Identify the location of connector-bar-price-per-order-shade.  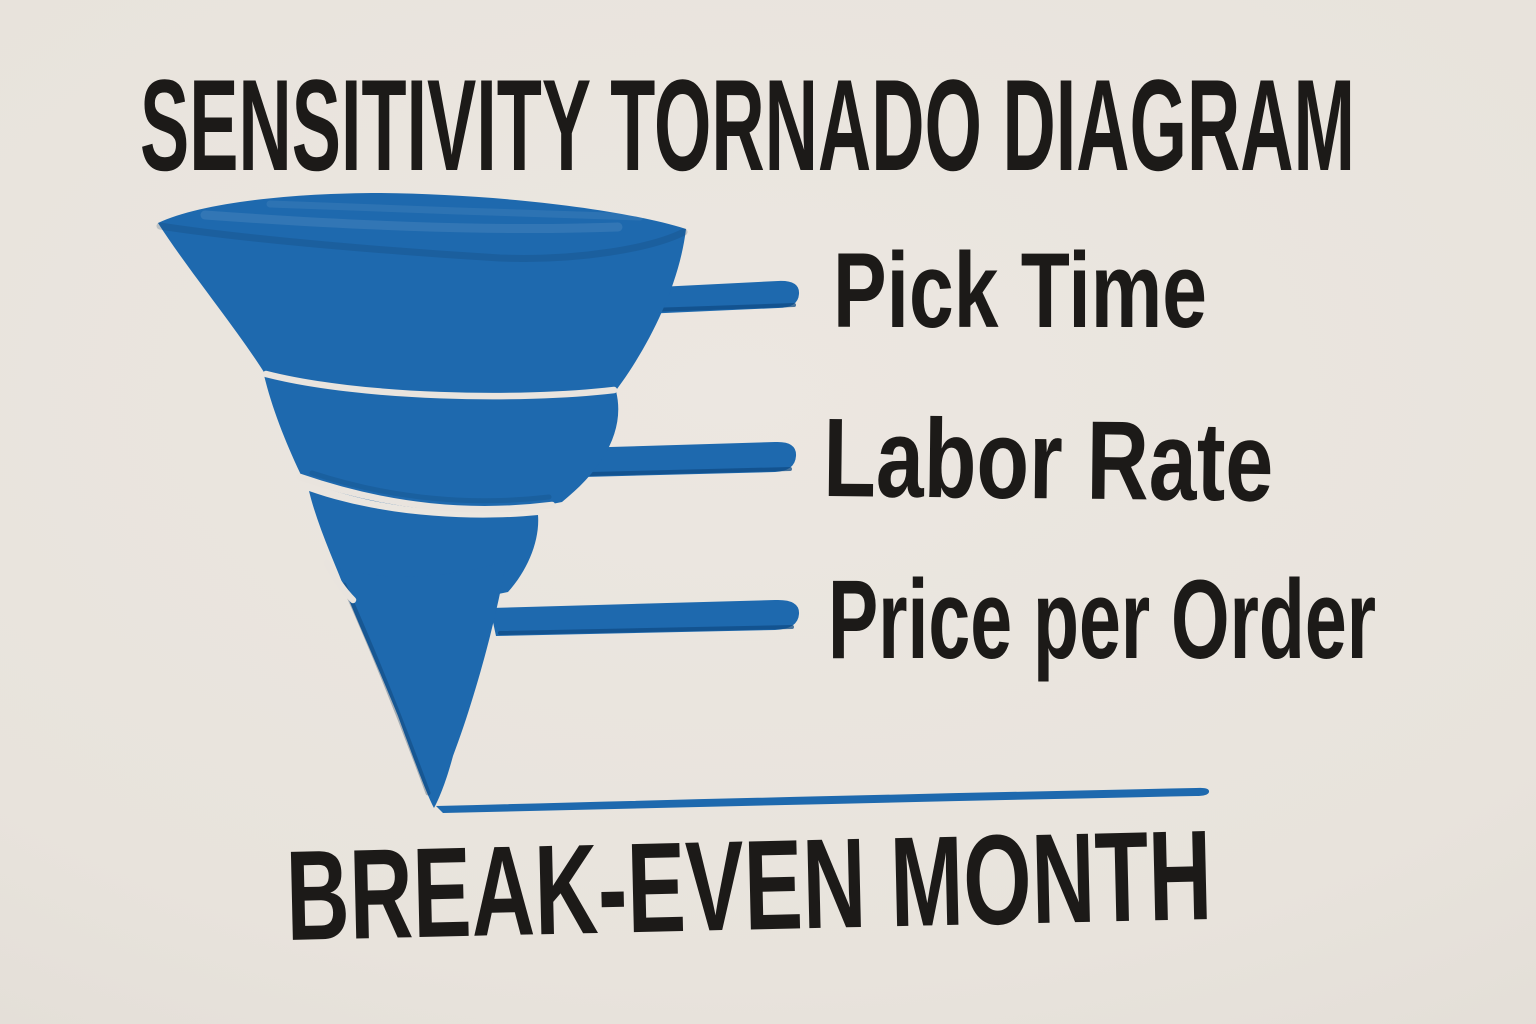
(646, 630).